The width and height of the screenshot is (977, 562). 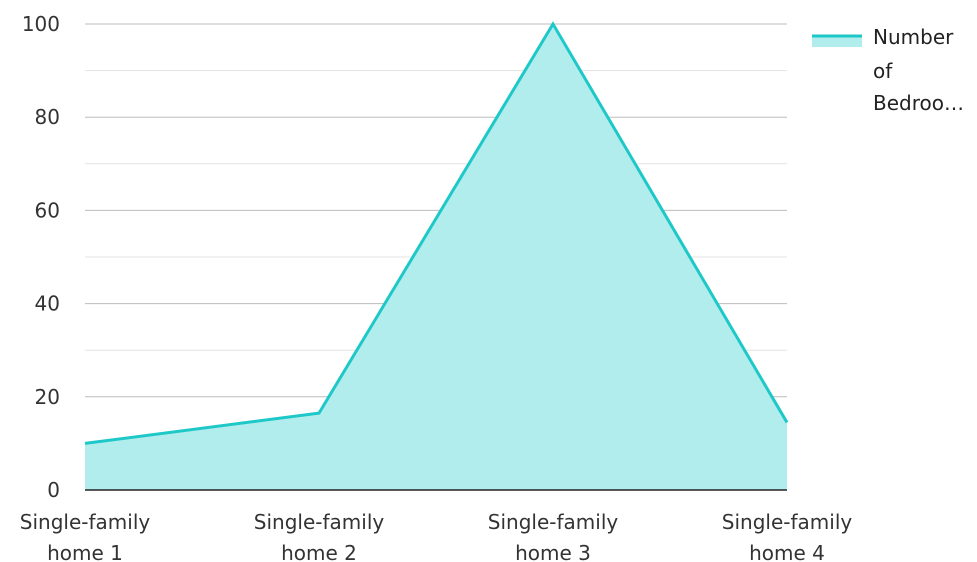 I want to click on y-tick-label: 0, so click(x=53, y=490).